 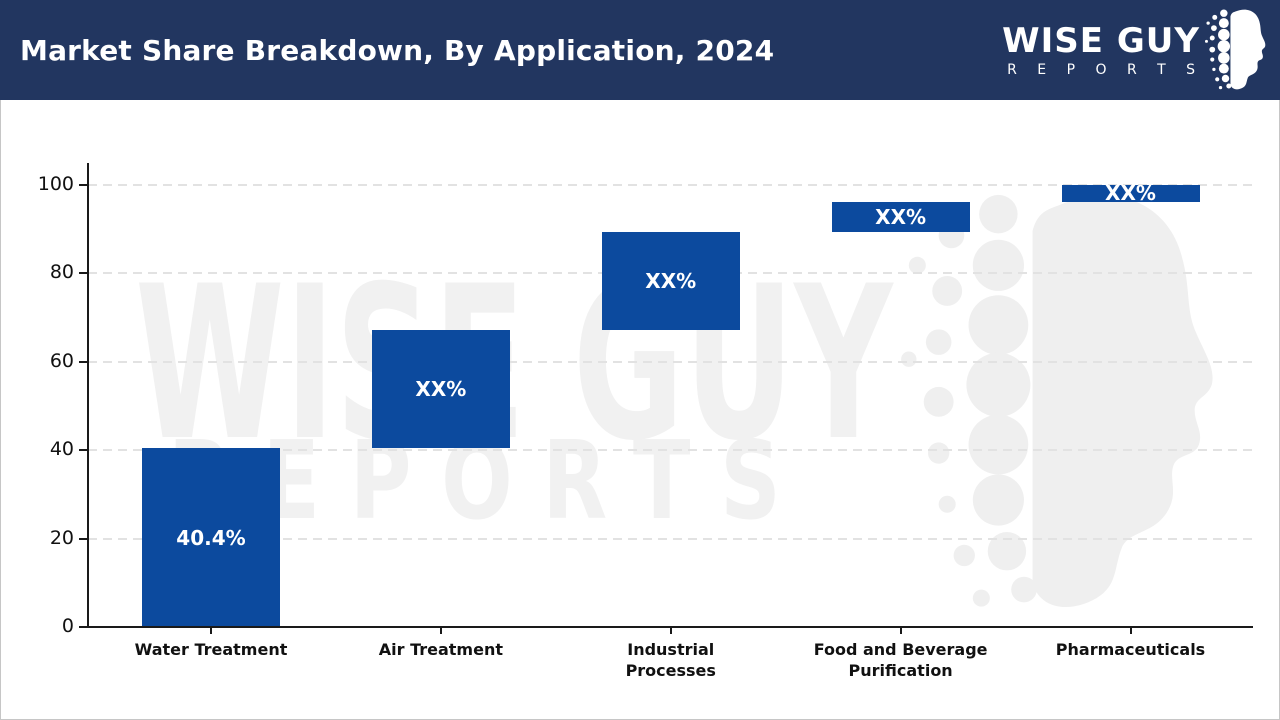 I want to click on bar-water-treatment: 40.4%, so click(x=211, y=537).